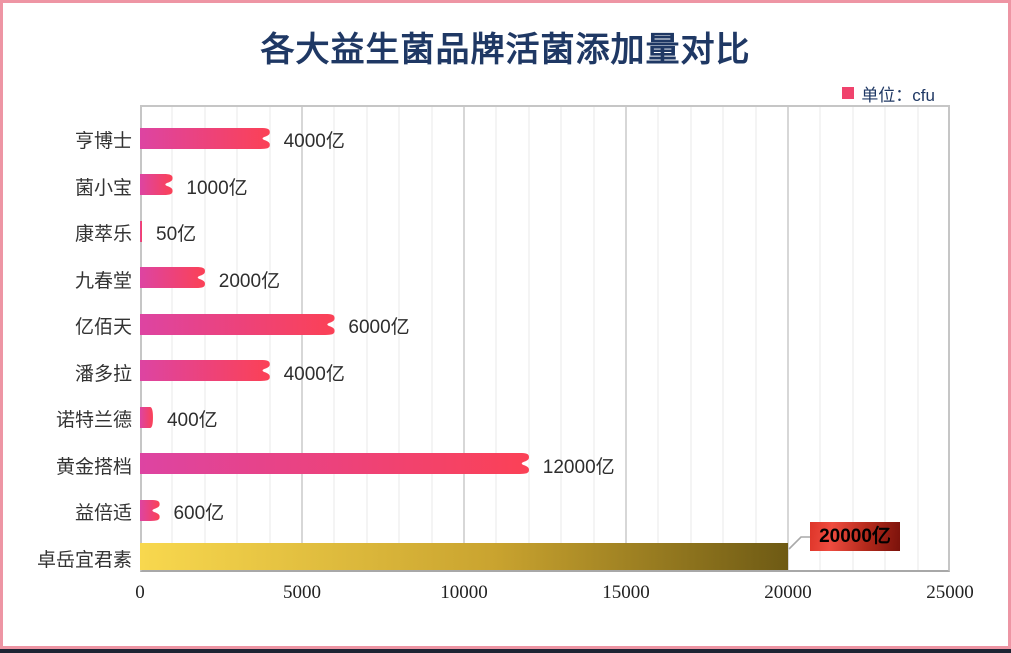  What do you see at coordinates (217, 188) in the screenshot?
I see `value-label: 1000亿` at bounding box center [217, 188].